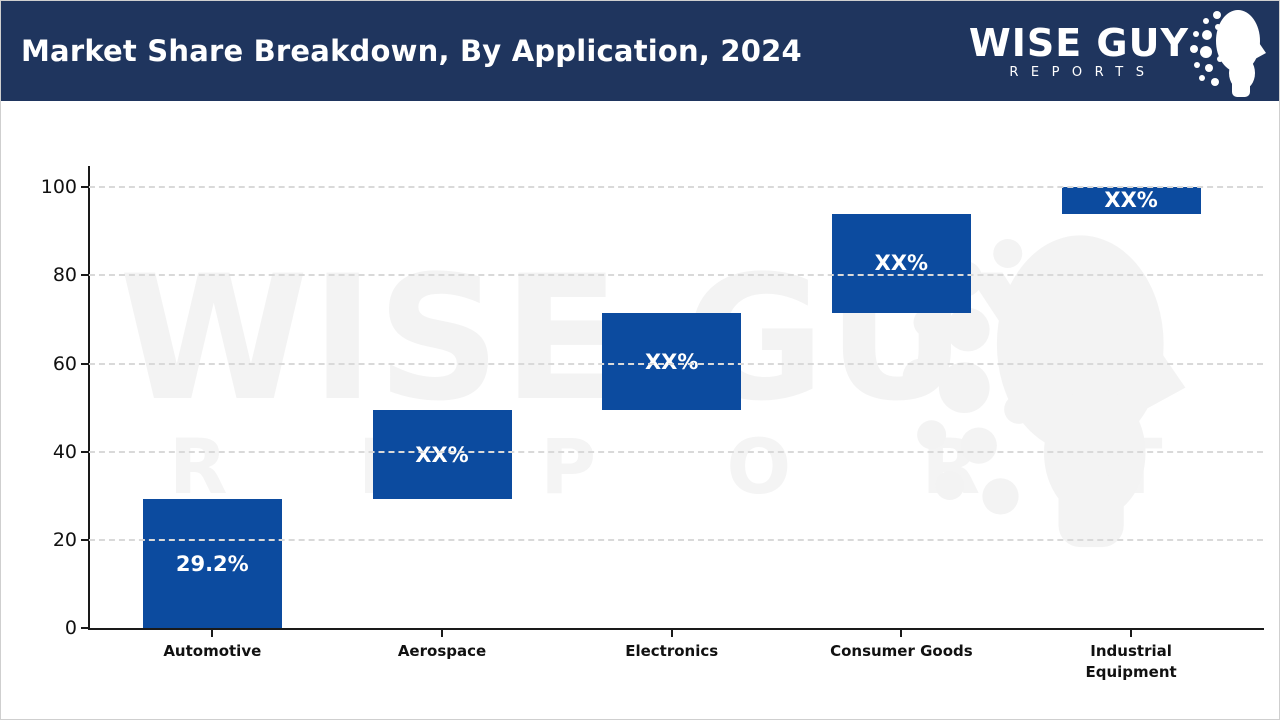 The image size is (1280, 720). I want to click on y-tick-label-60: 60, so click(64, 363).